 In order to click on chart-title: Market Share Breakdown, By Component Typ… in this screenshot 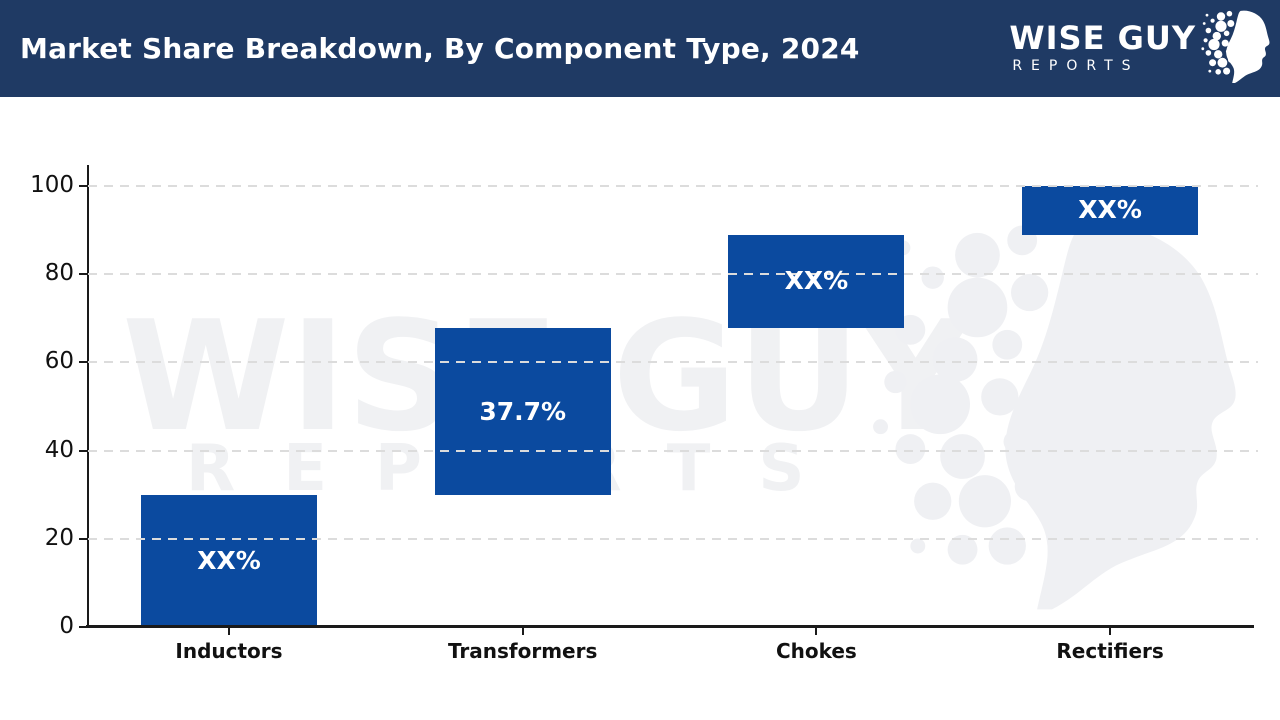, I will do `click(440, 48)`.